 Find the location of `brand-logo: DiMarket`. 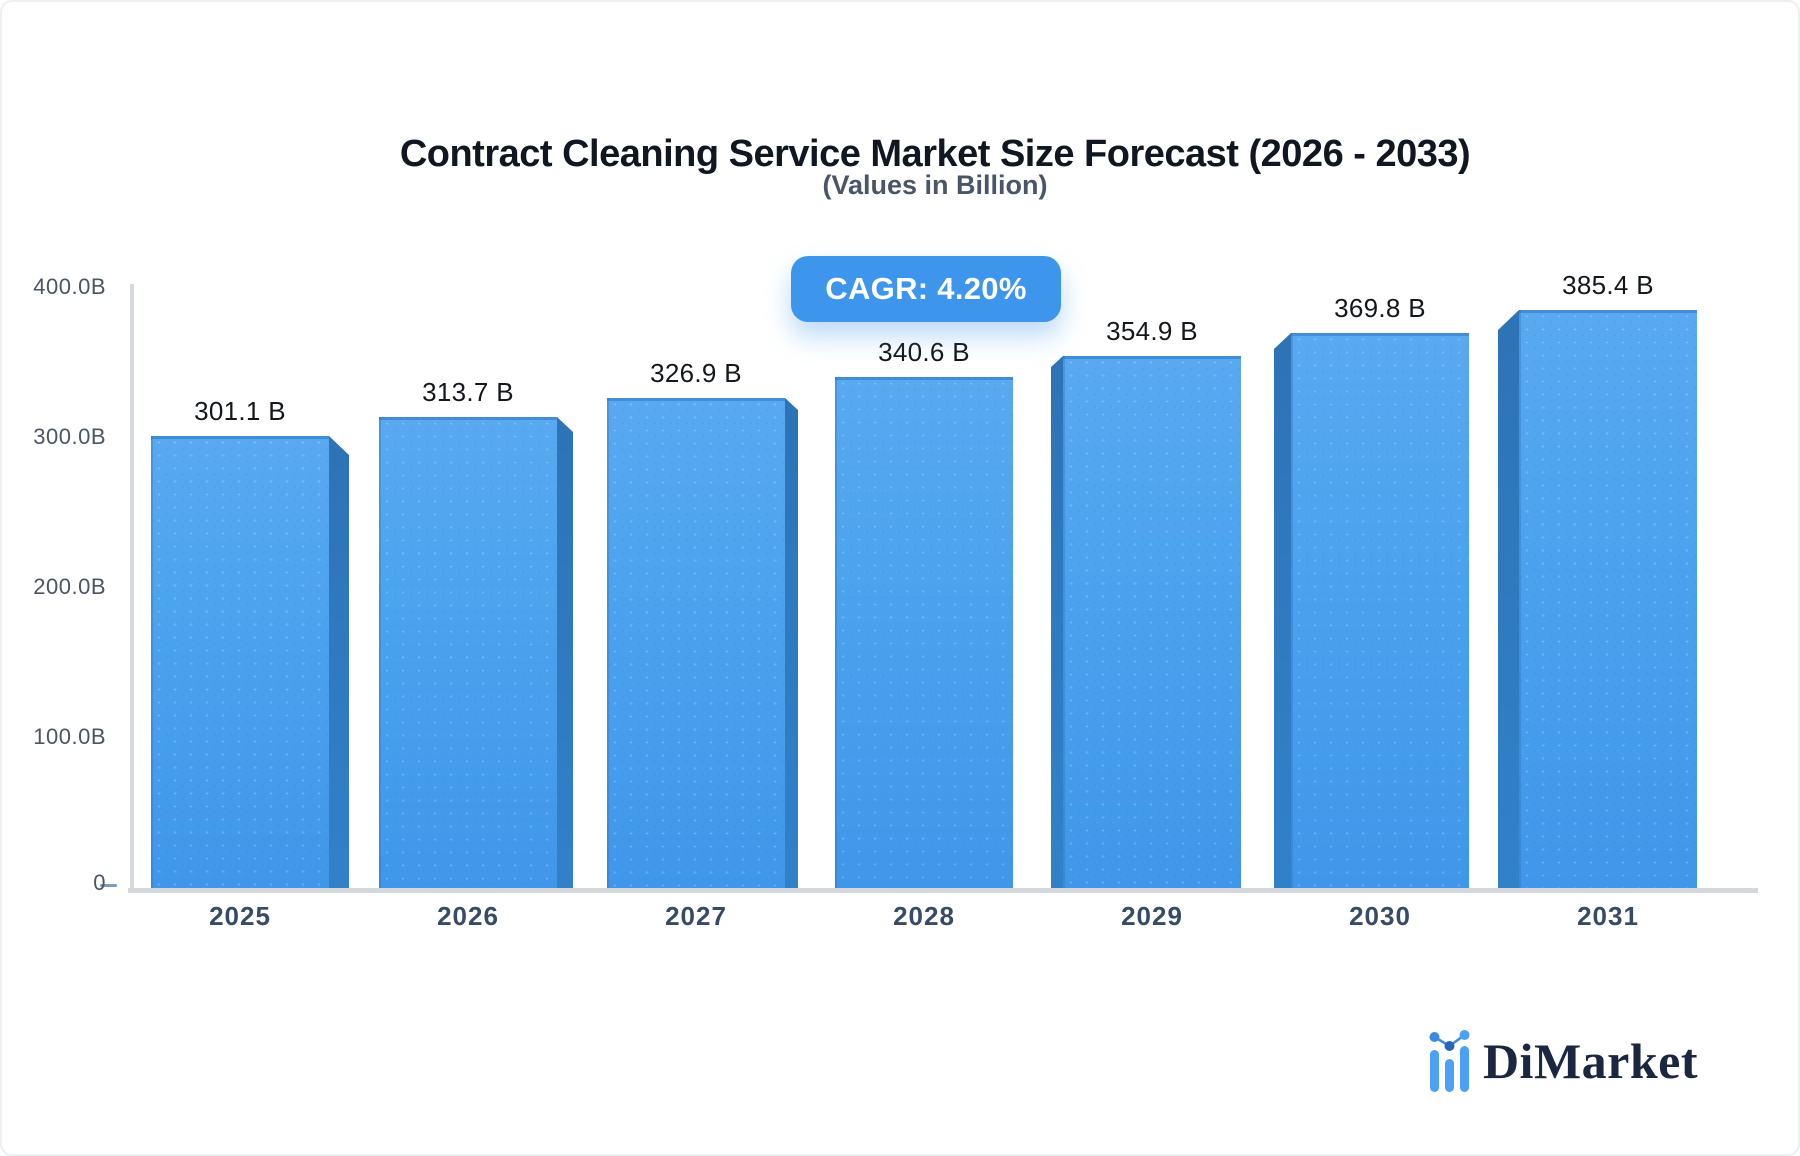

brand-logo: DiMarket is located at coordinates (1563, 1061).